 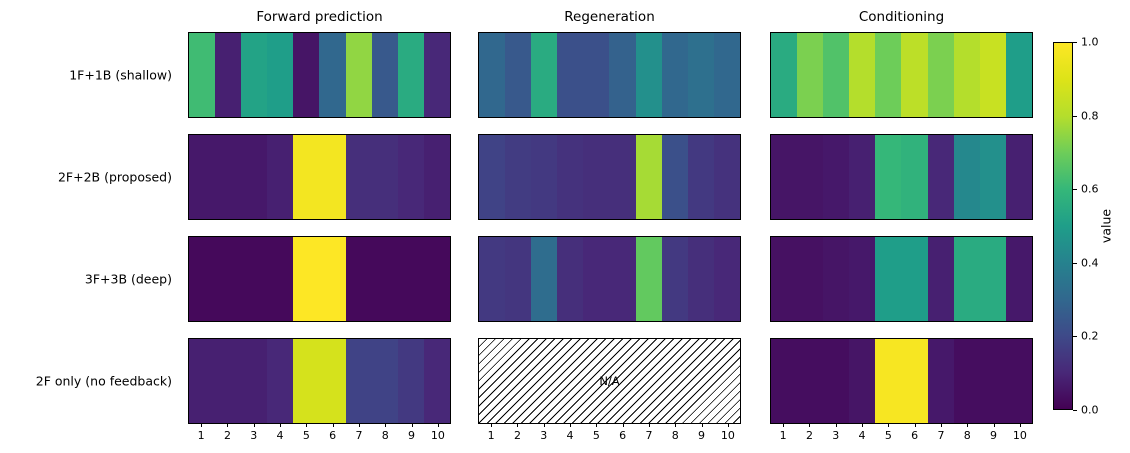 I want to click on row-label-2f-2b-proposed: 2F+2B (proposed), so click(x=114, y=177).